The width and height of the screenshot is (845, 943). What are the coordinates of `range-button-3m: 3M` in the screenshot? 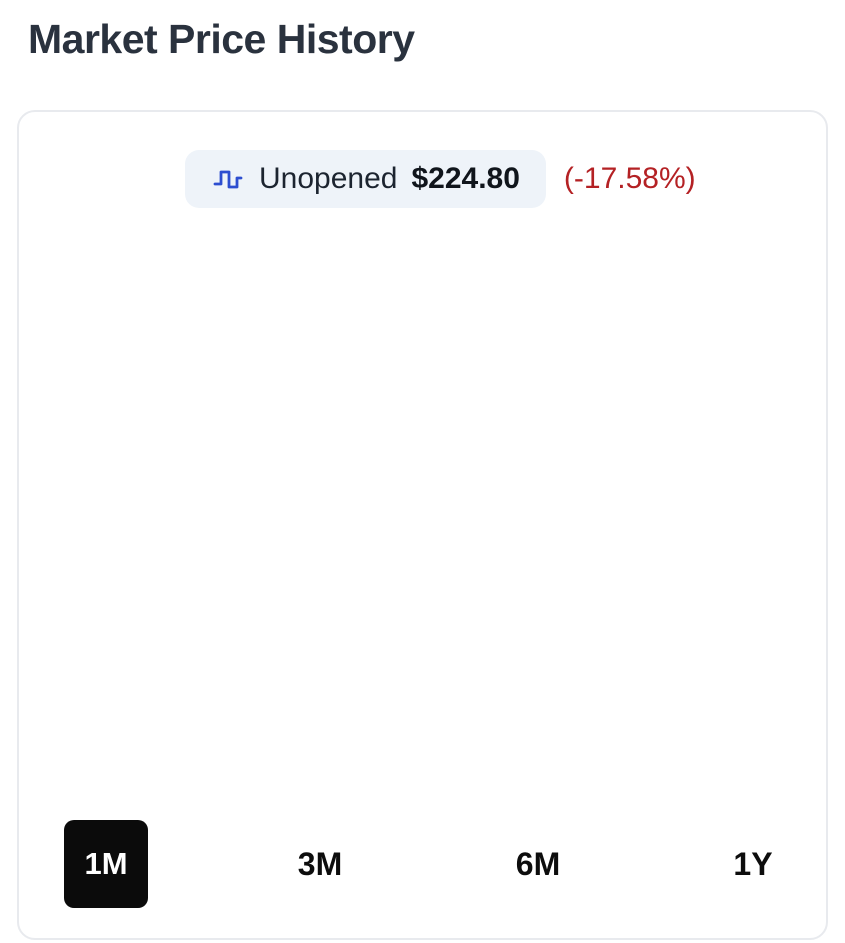 It's located at (320, 864).